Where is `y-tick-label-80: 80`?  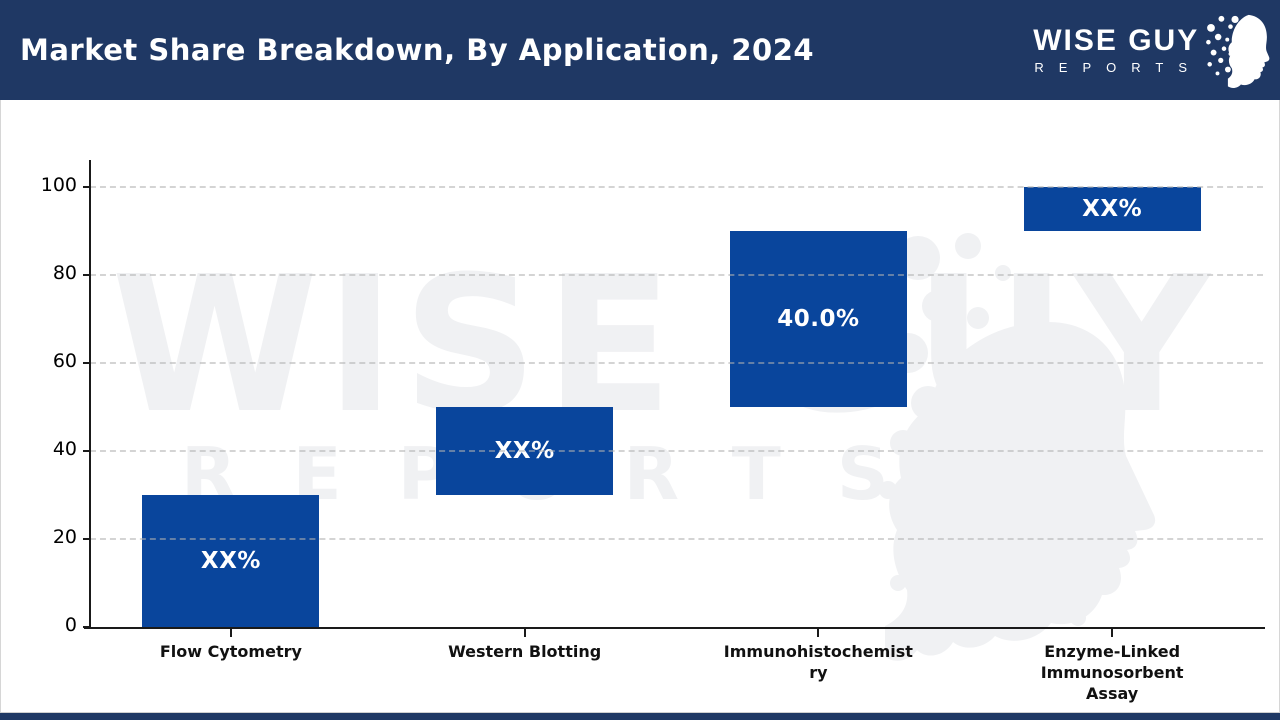 y-tick-label-80: 80 is located at coordinates (64, 273).